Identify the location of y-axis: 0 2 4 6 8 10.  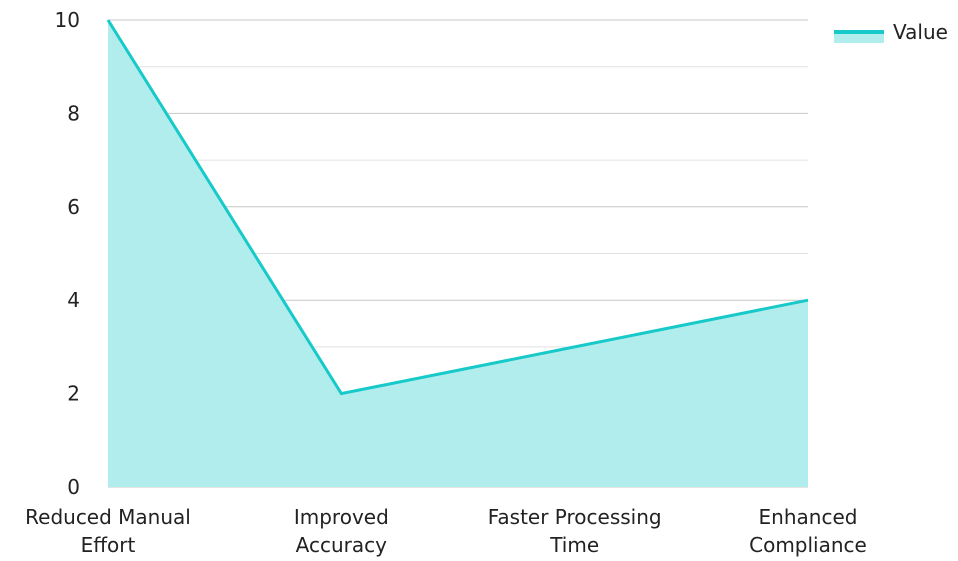
(67, 253).